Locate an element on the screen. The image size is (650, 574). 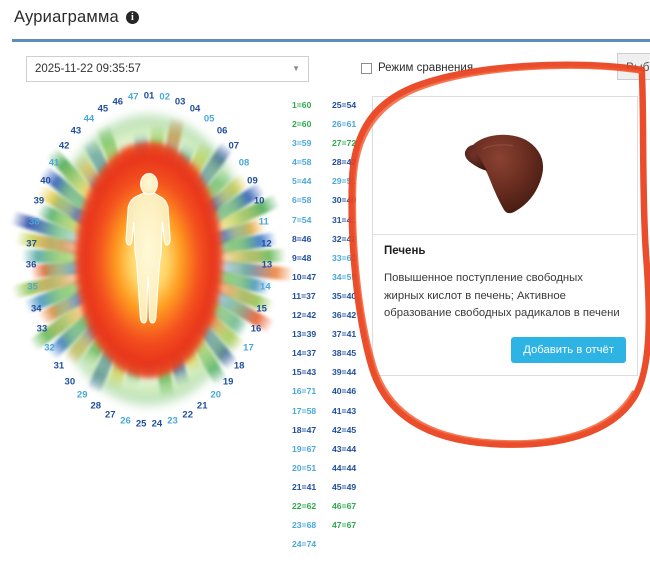
sector-value: 44=44 is located at coordinates (344, 467).